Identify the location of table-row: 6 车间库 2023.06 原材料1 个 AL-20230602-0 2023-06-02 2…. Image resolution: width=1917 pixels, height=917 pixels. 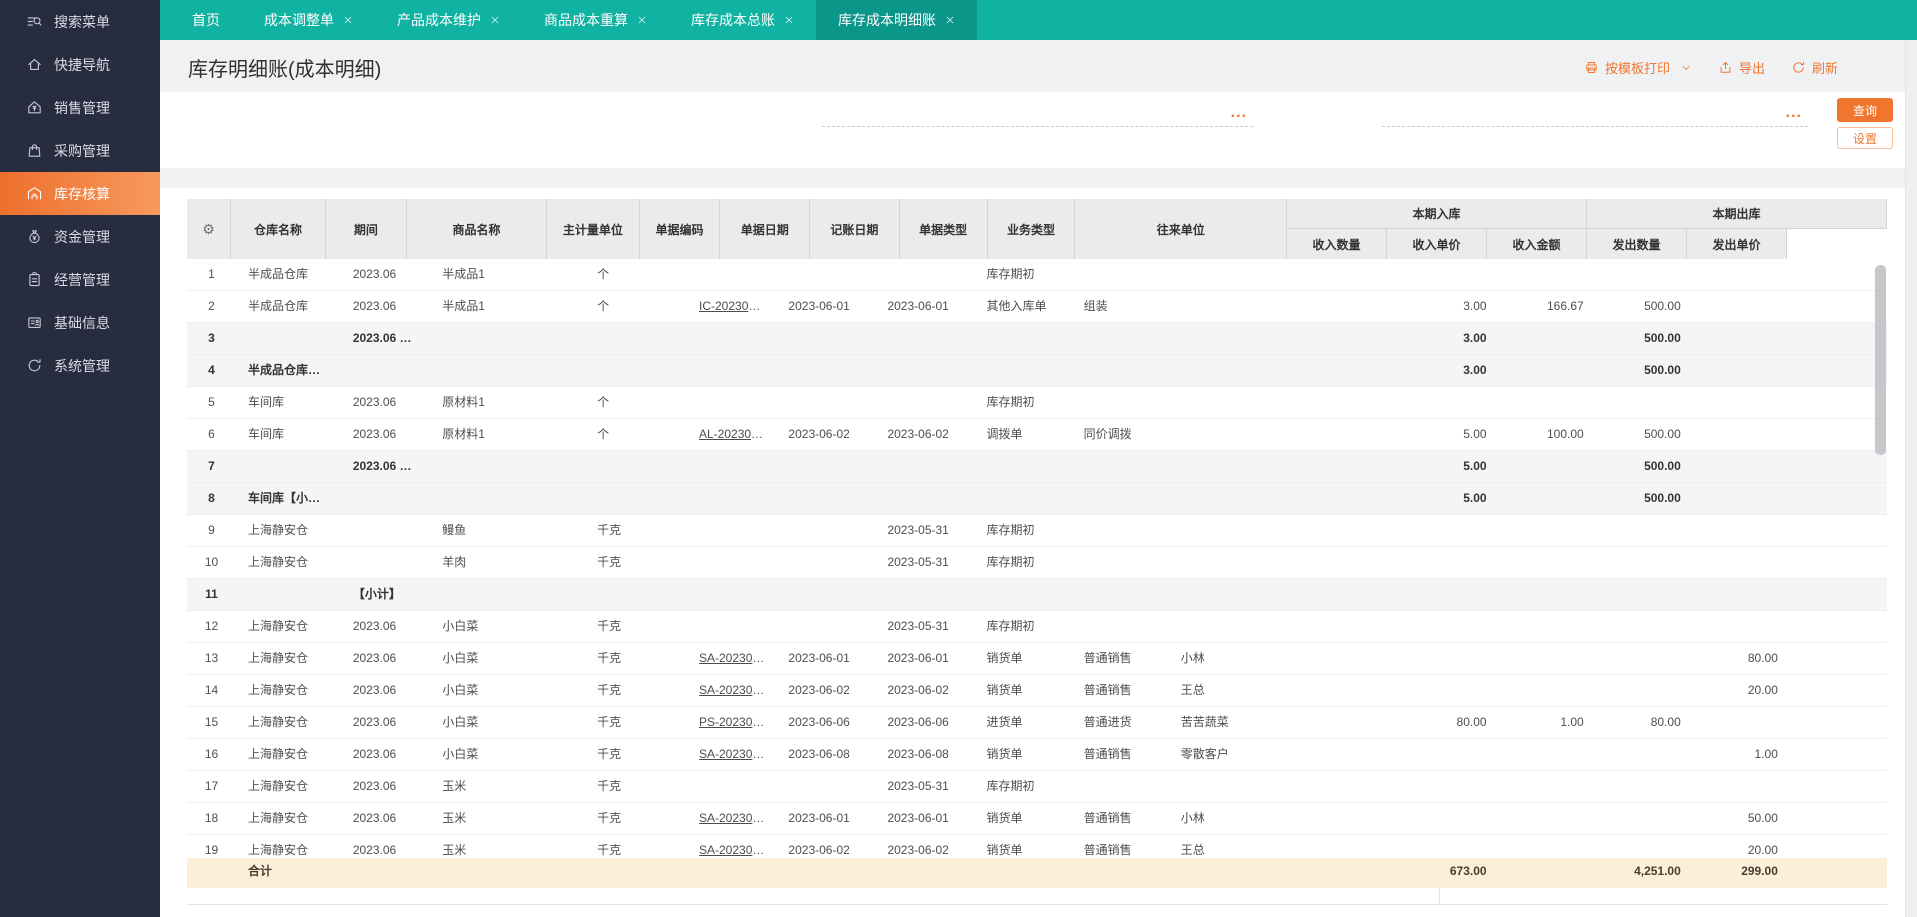
(1037, 435).